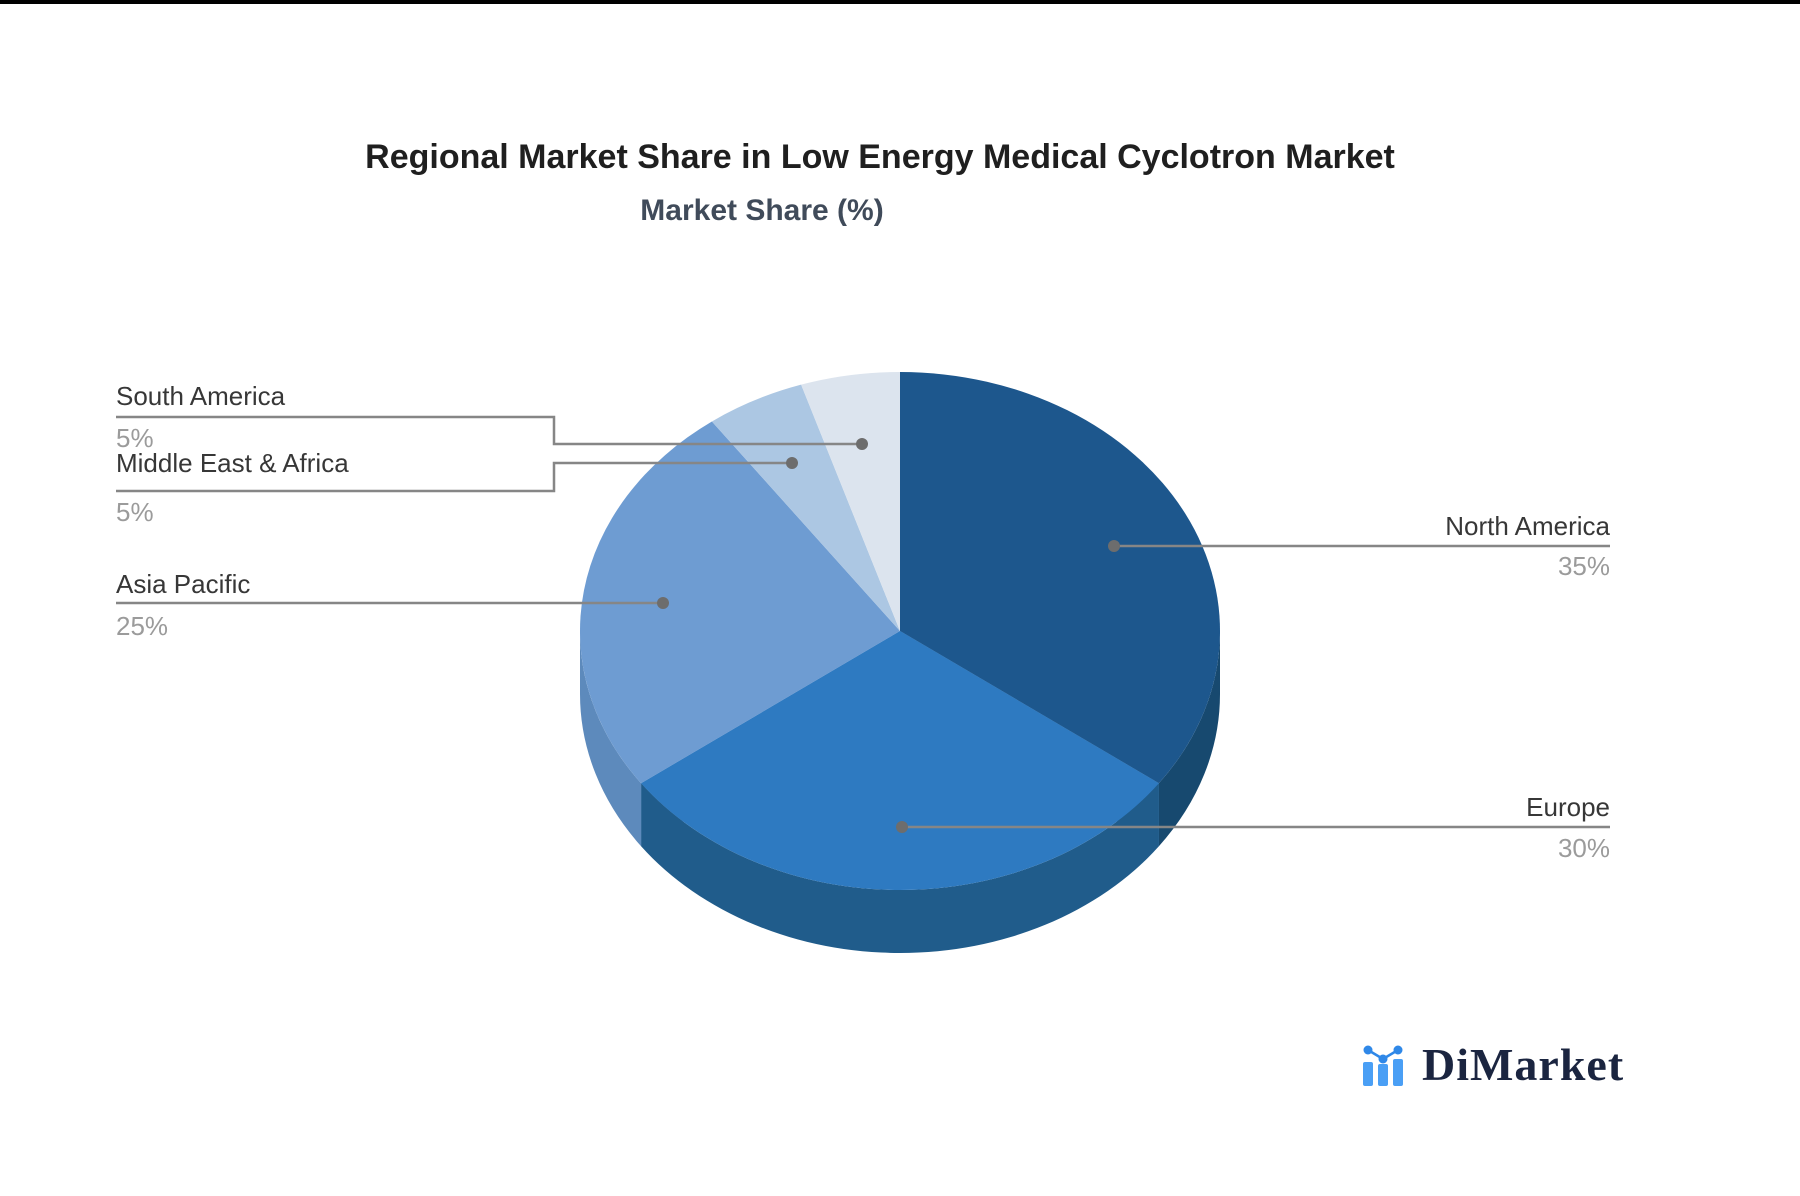 Image resolution: width=1800 pixels, height=1196 pixels. Describe the element at coordinates (1189, 739) in the screenshot. I see `pie-side-north-america` at that location.